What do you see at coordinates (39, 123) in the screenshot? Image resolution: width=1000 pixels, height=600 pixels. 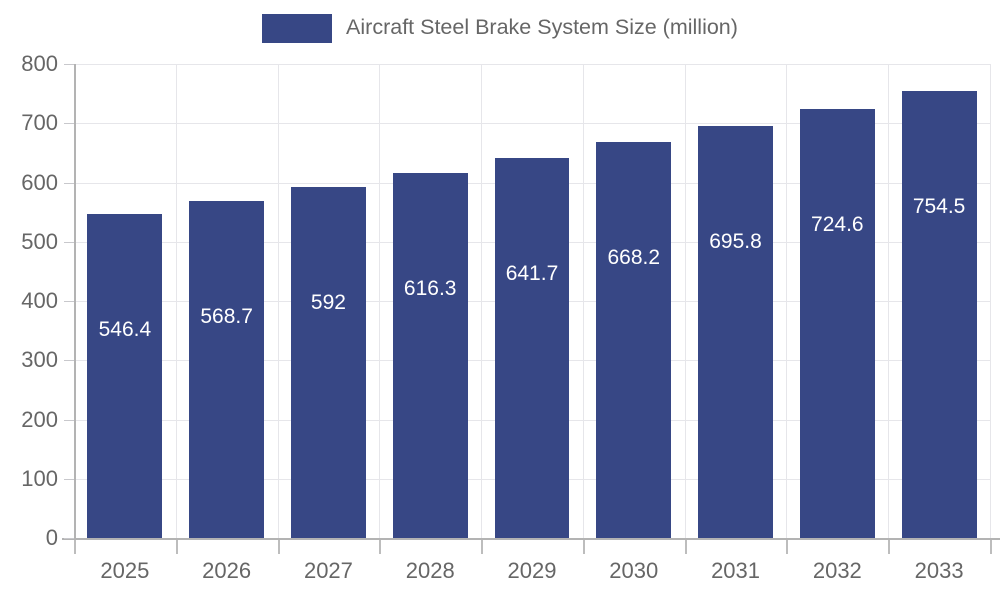 I see `y-axis-tick-label: 700` at bounding box center [39, 123].